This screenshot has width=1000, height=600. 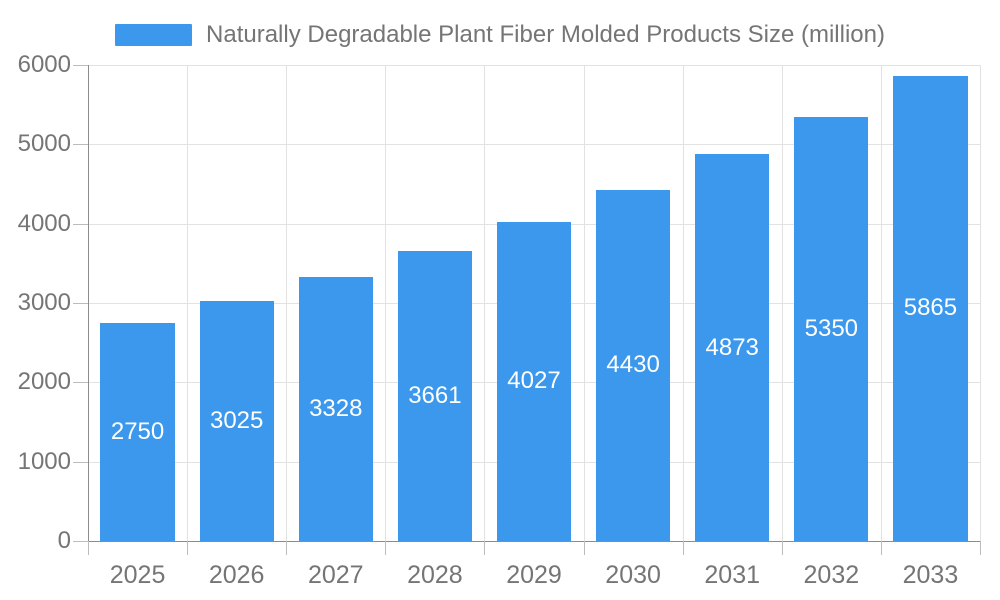 I want to click on bar: 3661, so click(x=435, y=395).